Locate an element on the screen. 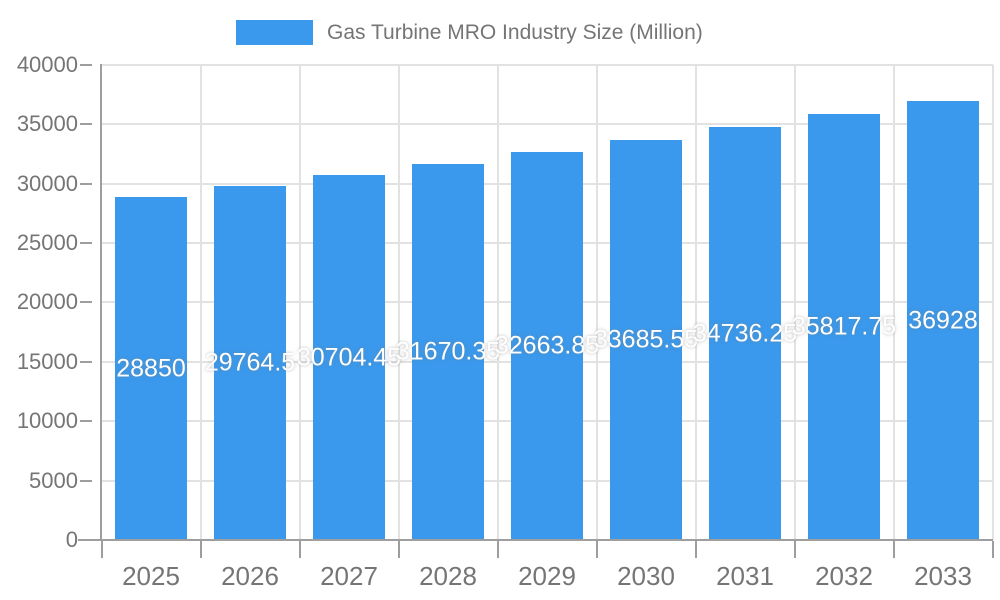  x-tick-label: 2031 is located at coordinates (745, 576).